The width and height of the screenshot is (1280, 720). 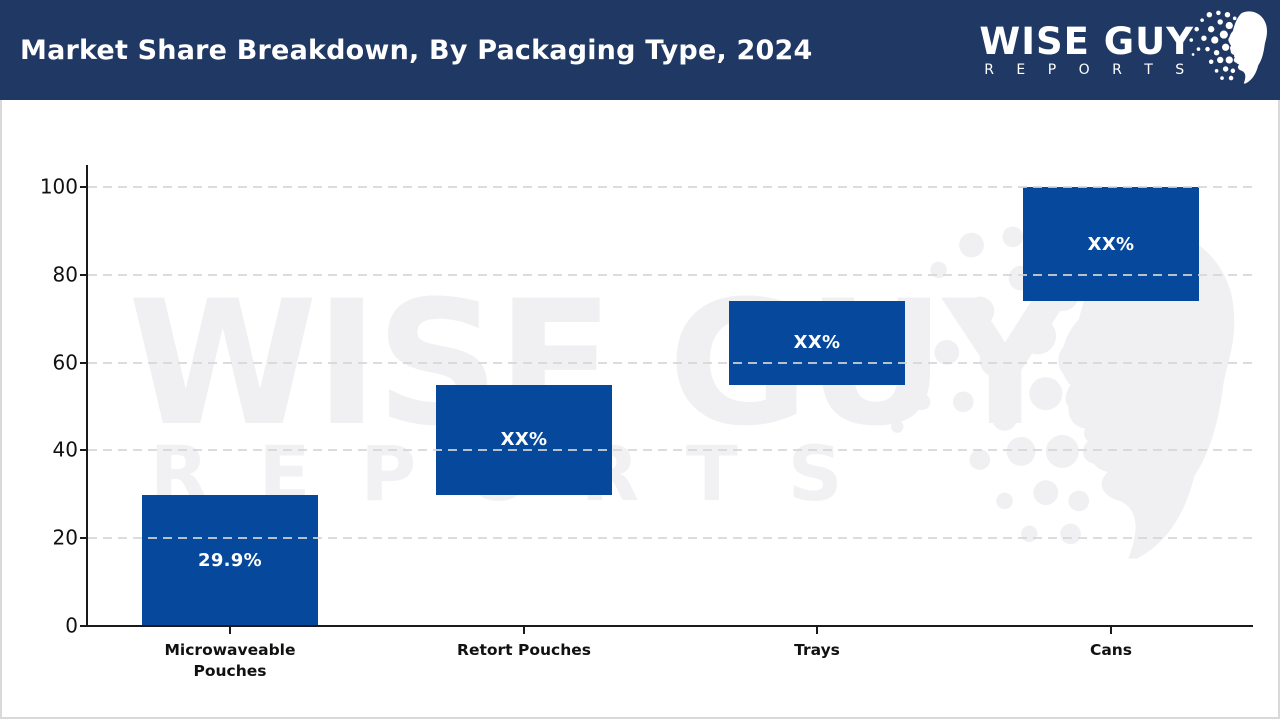 I want to click on y-tick-label: 80, so click(x=65, y=274).